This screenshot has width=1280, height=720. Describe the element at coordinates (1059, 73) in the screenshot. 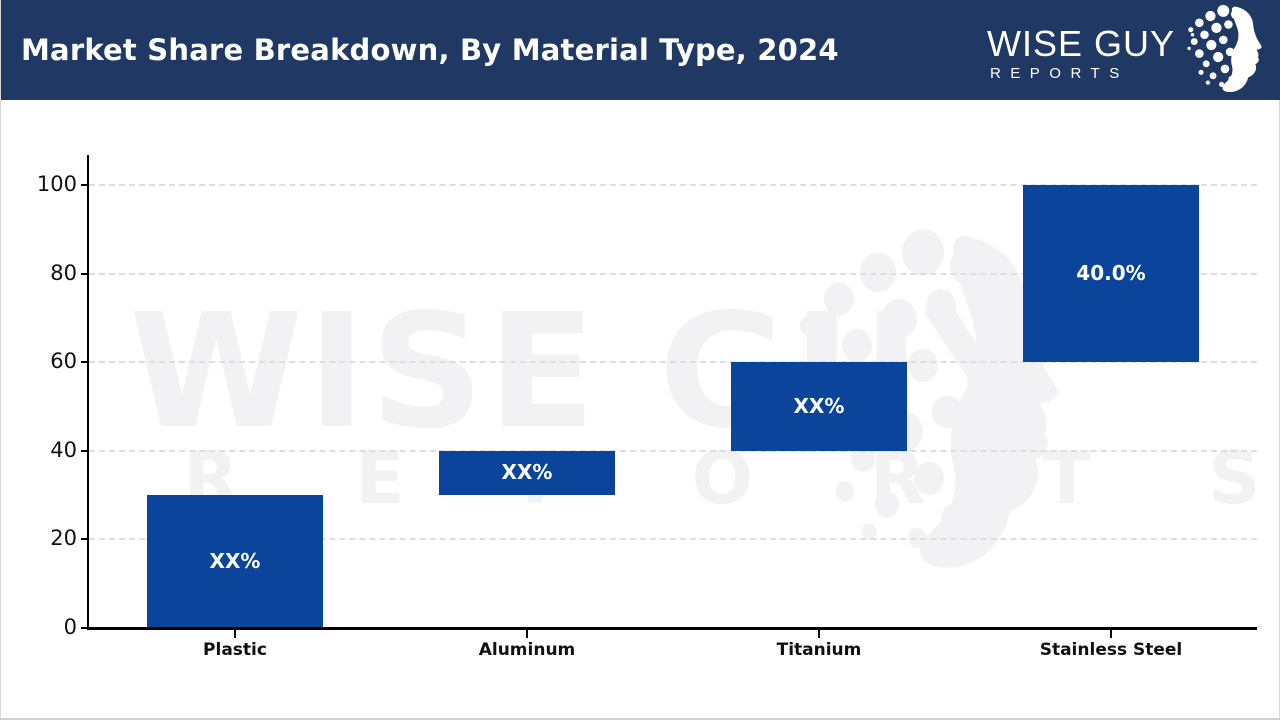

I see `logo-subtitle: REPORTS` at that location.